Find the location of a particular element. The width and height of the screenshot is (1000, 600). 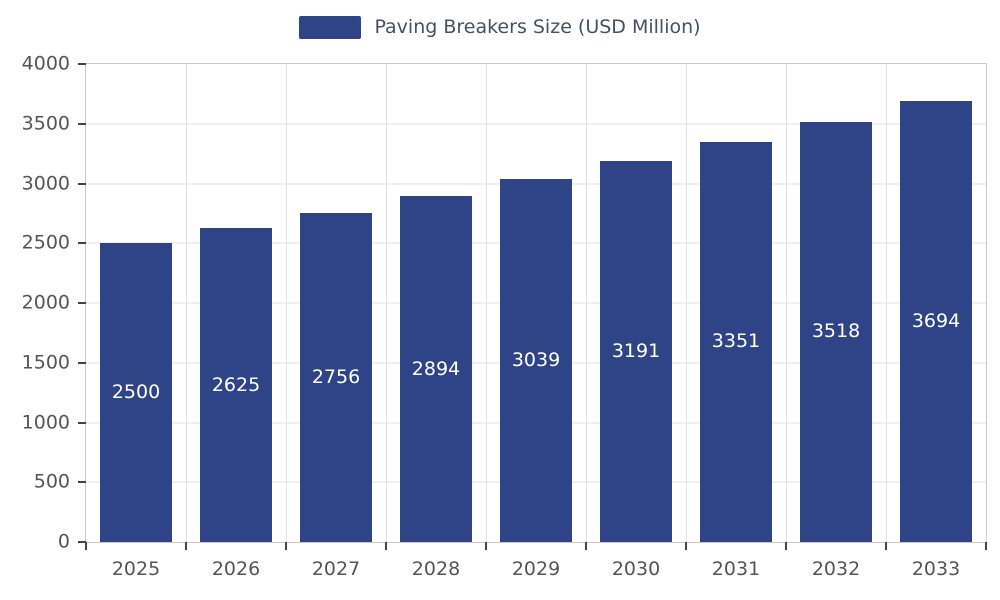

bar-2026: 2625 is located at coordinates (236, 385).